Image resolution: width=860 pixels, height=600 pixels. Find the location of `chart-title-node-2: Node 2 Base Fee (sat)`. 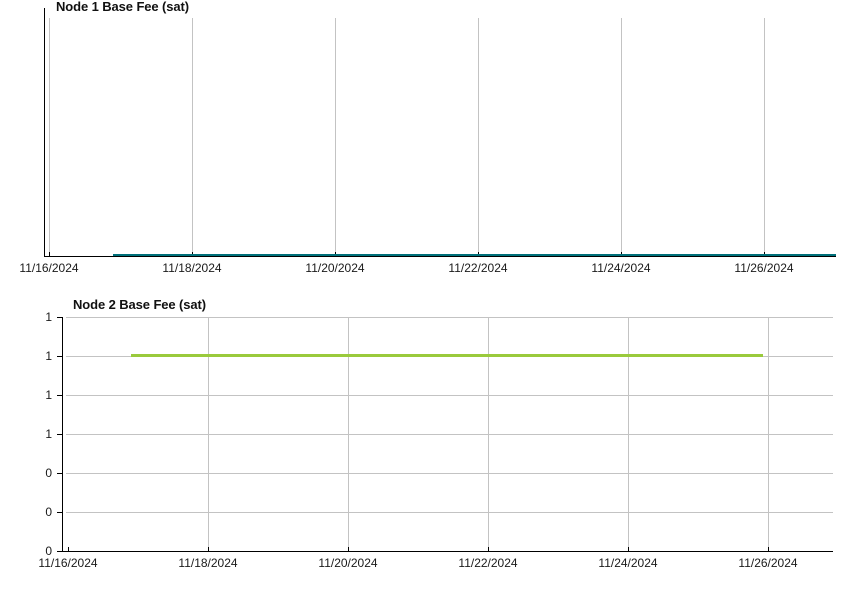

chart-title-node-2: Node 2 Base Fee (sat) is located at coordinates (140, 304).